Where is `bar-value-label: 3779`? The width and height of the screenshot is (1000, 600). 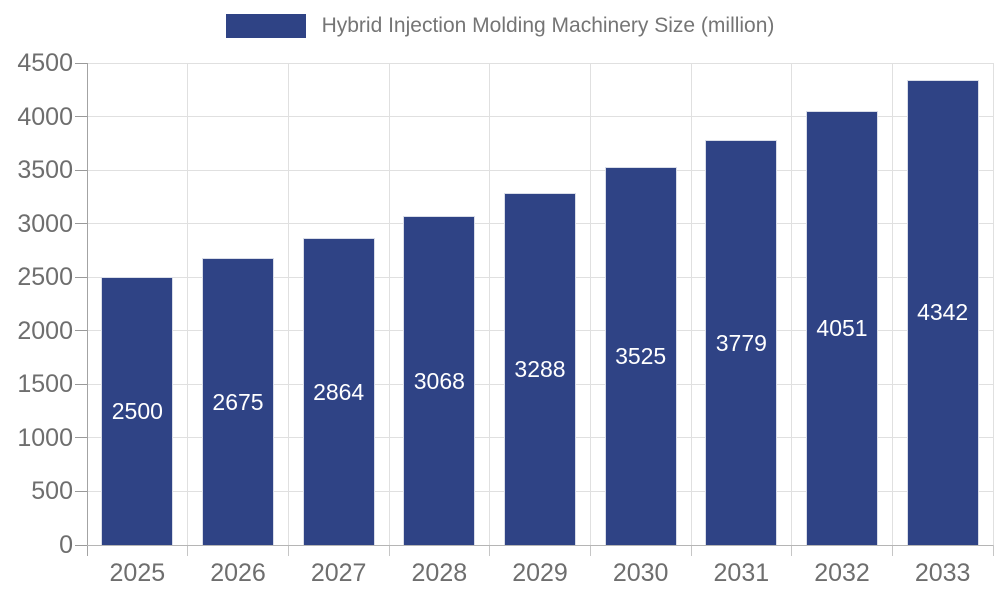 bar-value-label: 3779 is located at coordinates (741, 342).